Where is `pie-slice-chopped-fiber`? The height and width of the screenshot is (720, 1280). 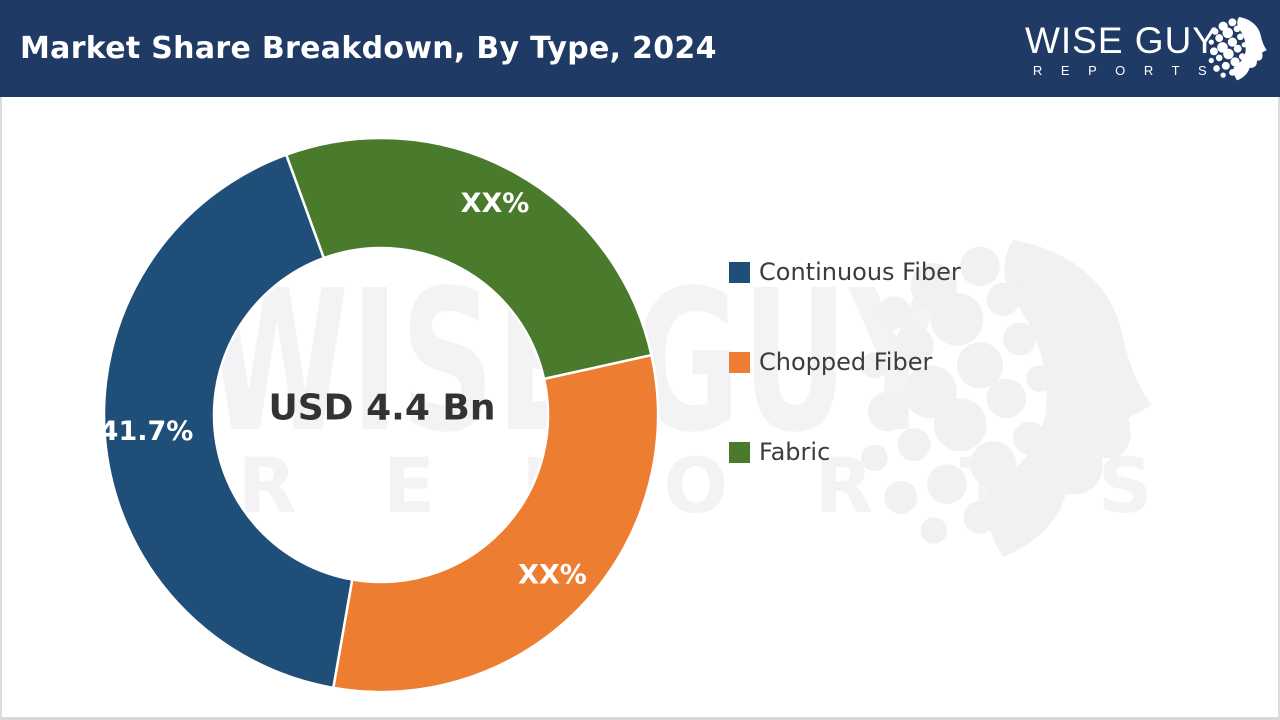
pie-slice-chopped-fiber is located at coordinates (496, 523).